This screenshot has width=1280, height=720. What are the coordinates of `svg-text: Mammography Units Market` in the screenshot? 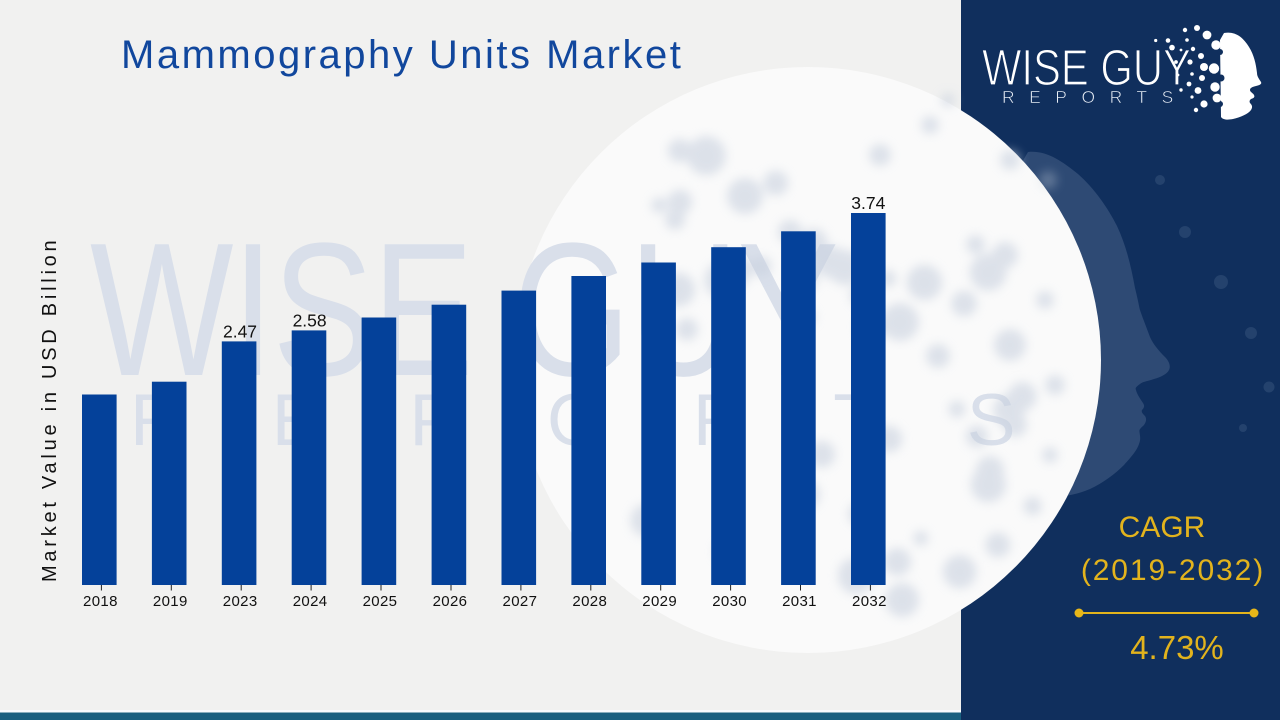 It's located at (402, 55).